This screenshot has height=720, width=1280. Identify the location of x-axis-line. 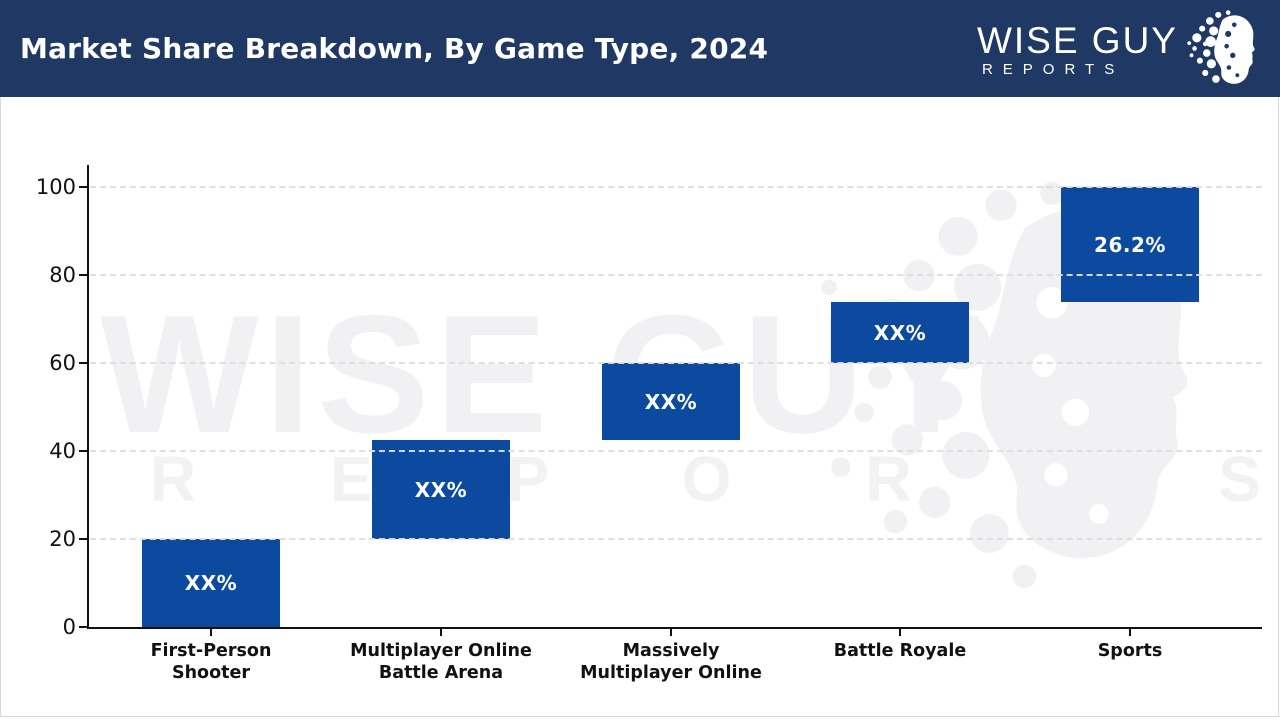
(674, 628).